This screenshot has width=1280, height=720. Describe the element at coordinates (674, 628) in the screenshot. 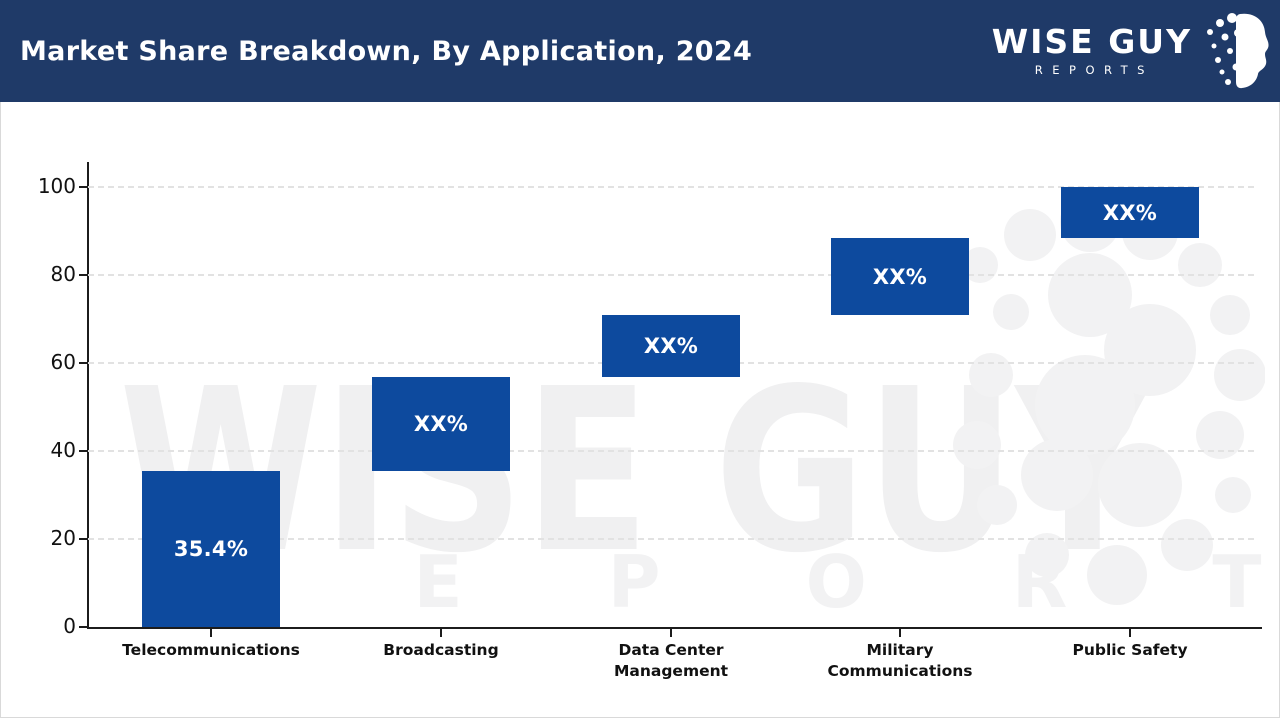

I see `x-axis-line` at that location.